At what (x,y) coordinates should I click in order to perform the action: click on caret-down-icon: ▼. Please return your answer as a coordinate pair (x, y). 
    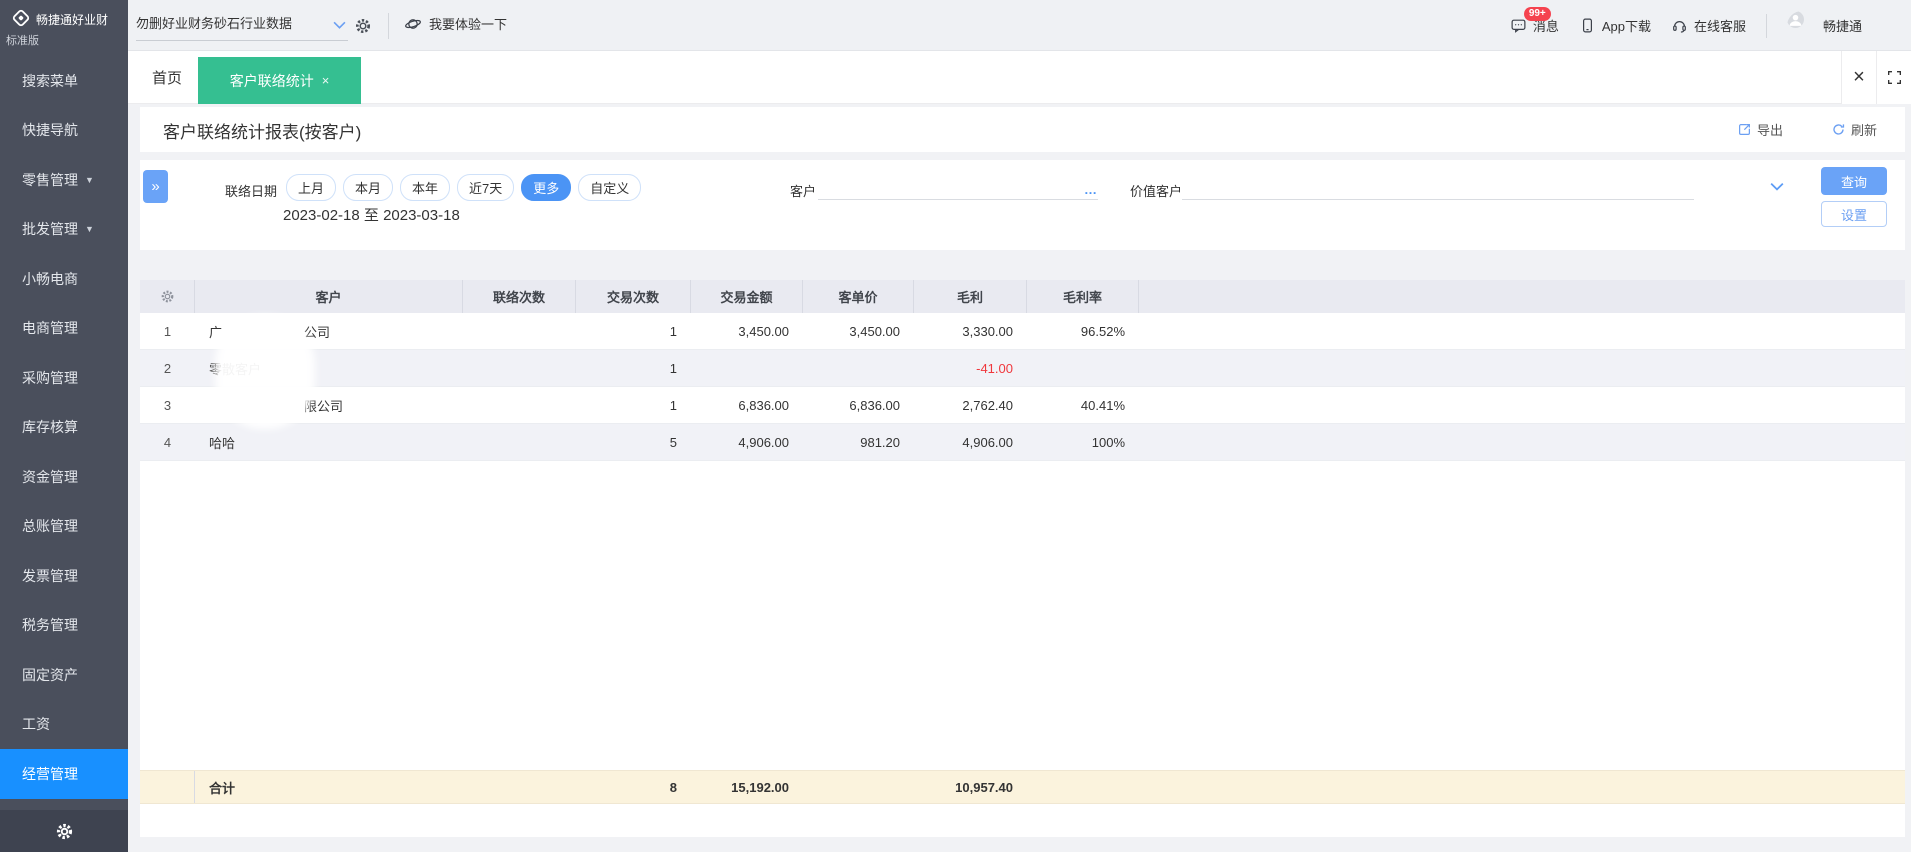
    Looking at the image, I should click on (89, 229).